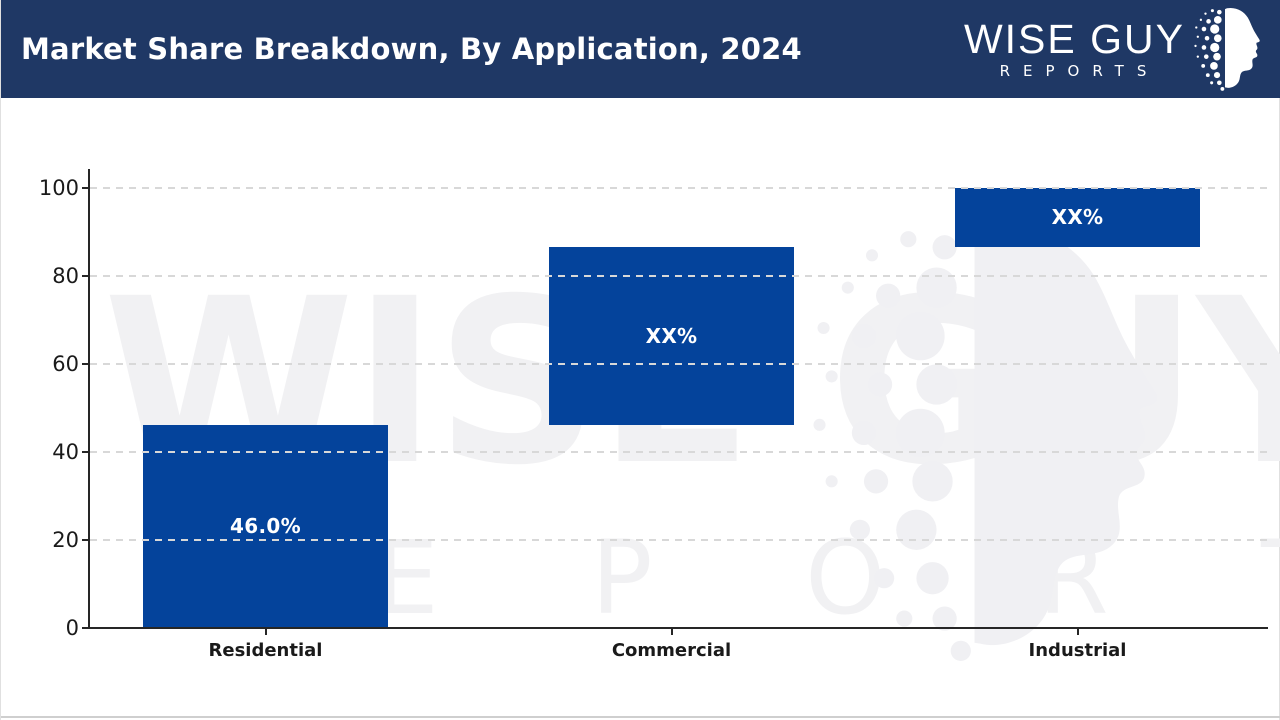  Describe the element at coordinates (58, 187) in the screenshot. I see `y-tick-label: 100` at that location.